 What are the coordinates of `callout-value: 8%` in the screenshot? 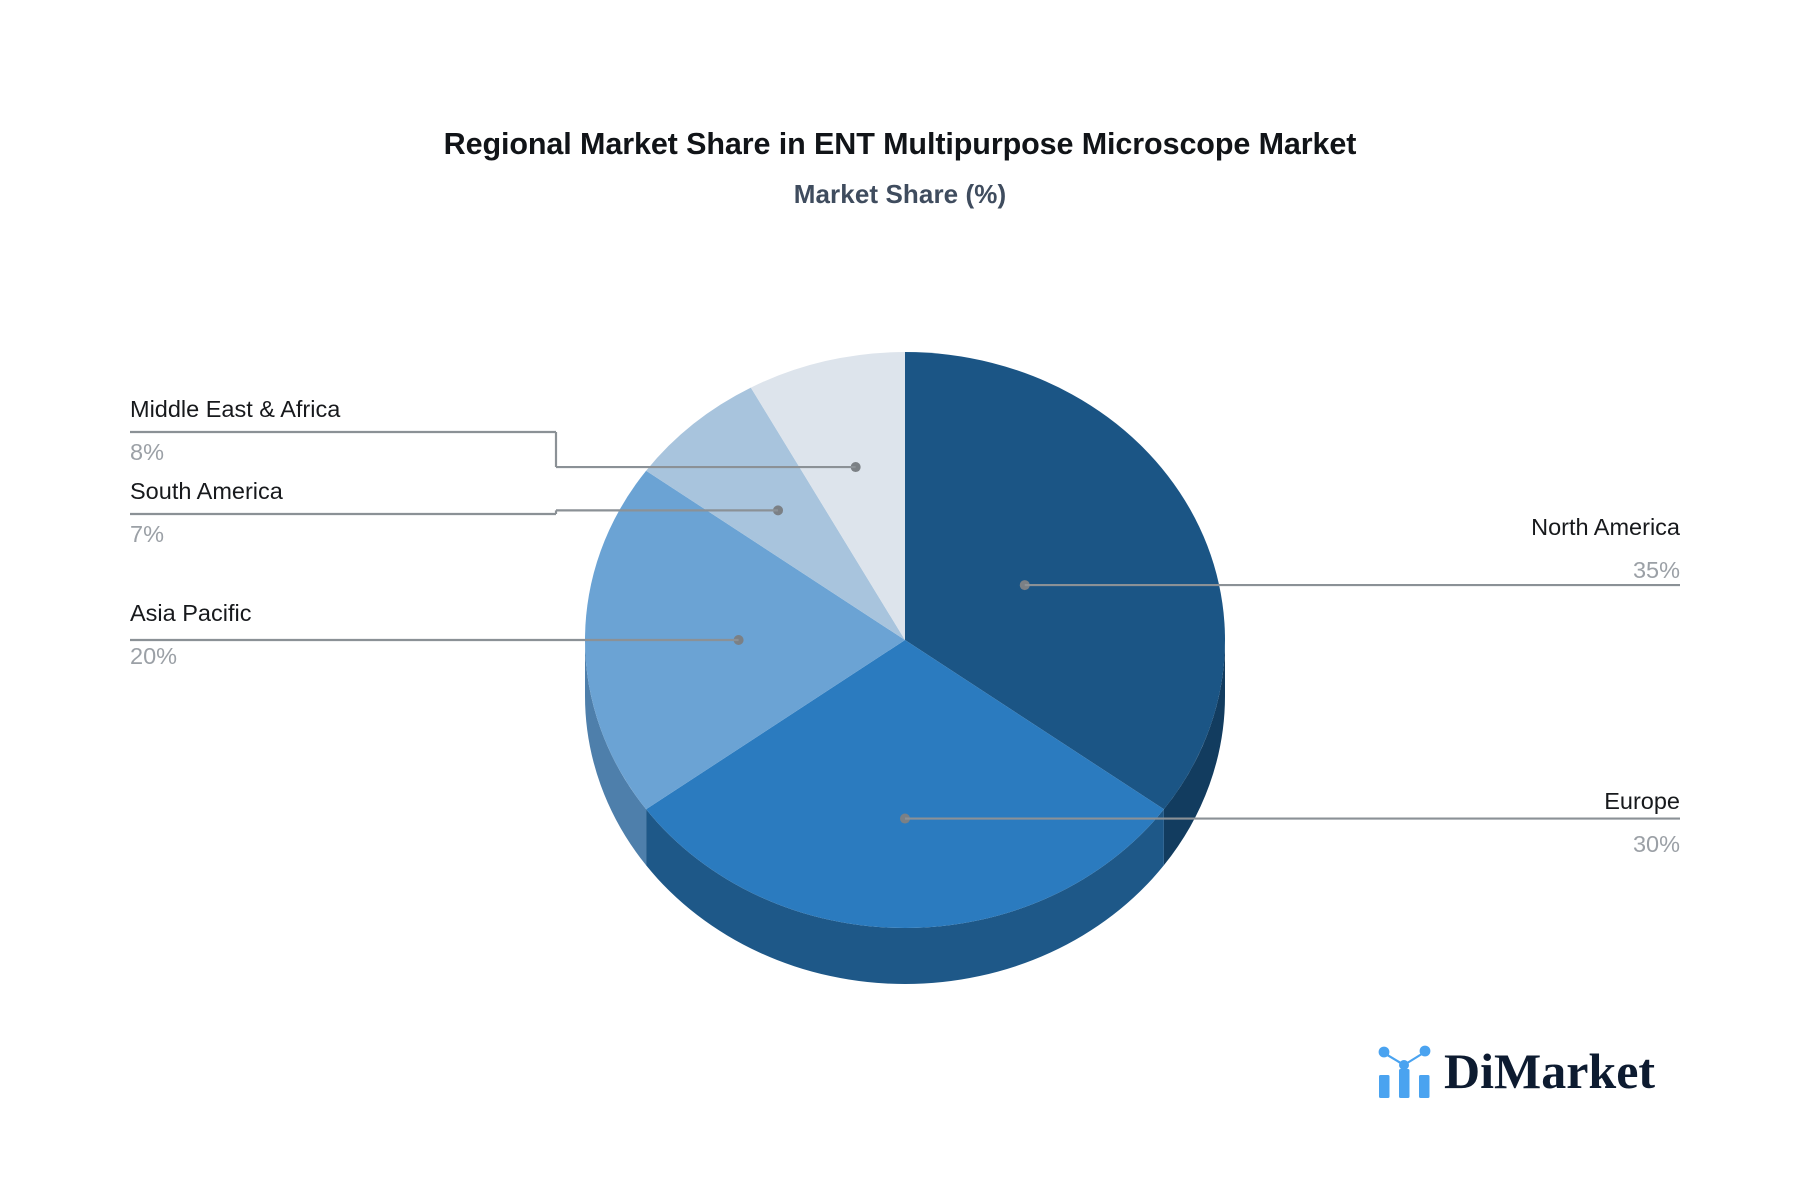 It's located at (147, 451).